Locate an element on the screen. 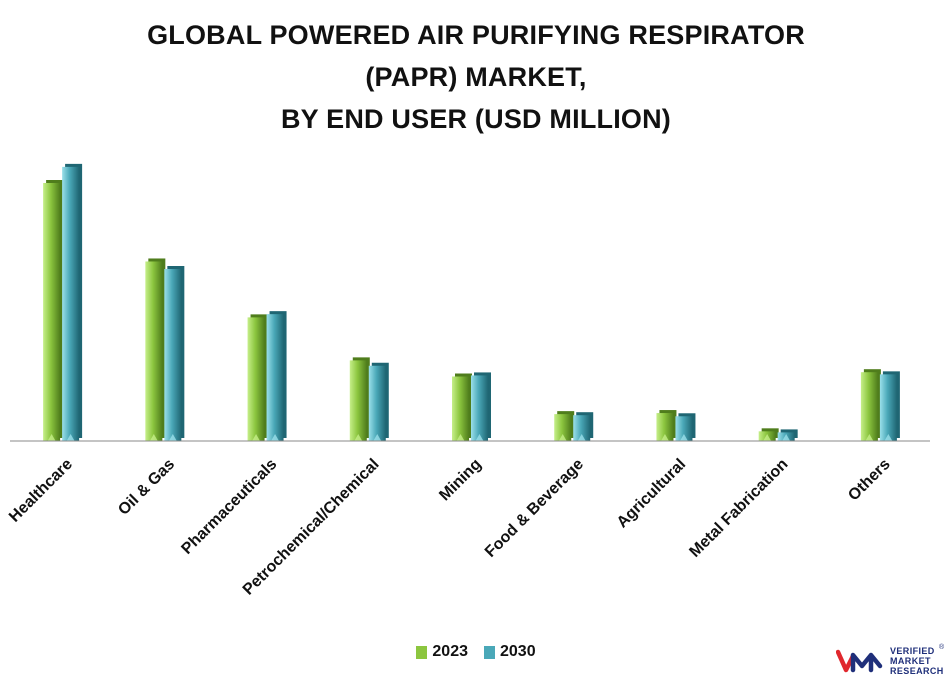  legend-label-2023: 2023 is located at coordinates (450, 651).